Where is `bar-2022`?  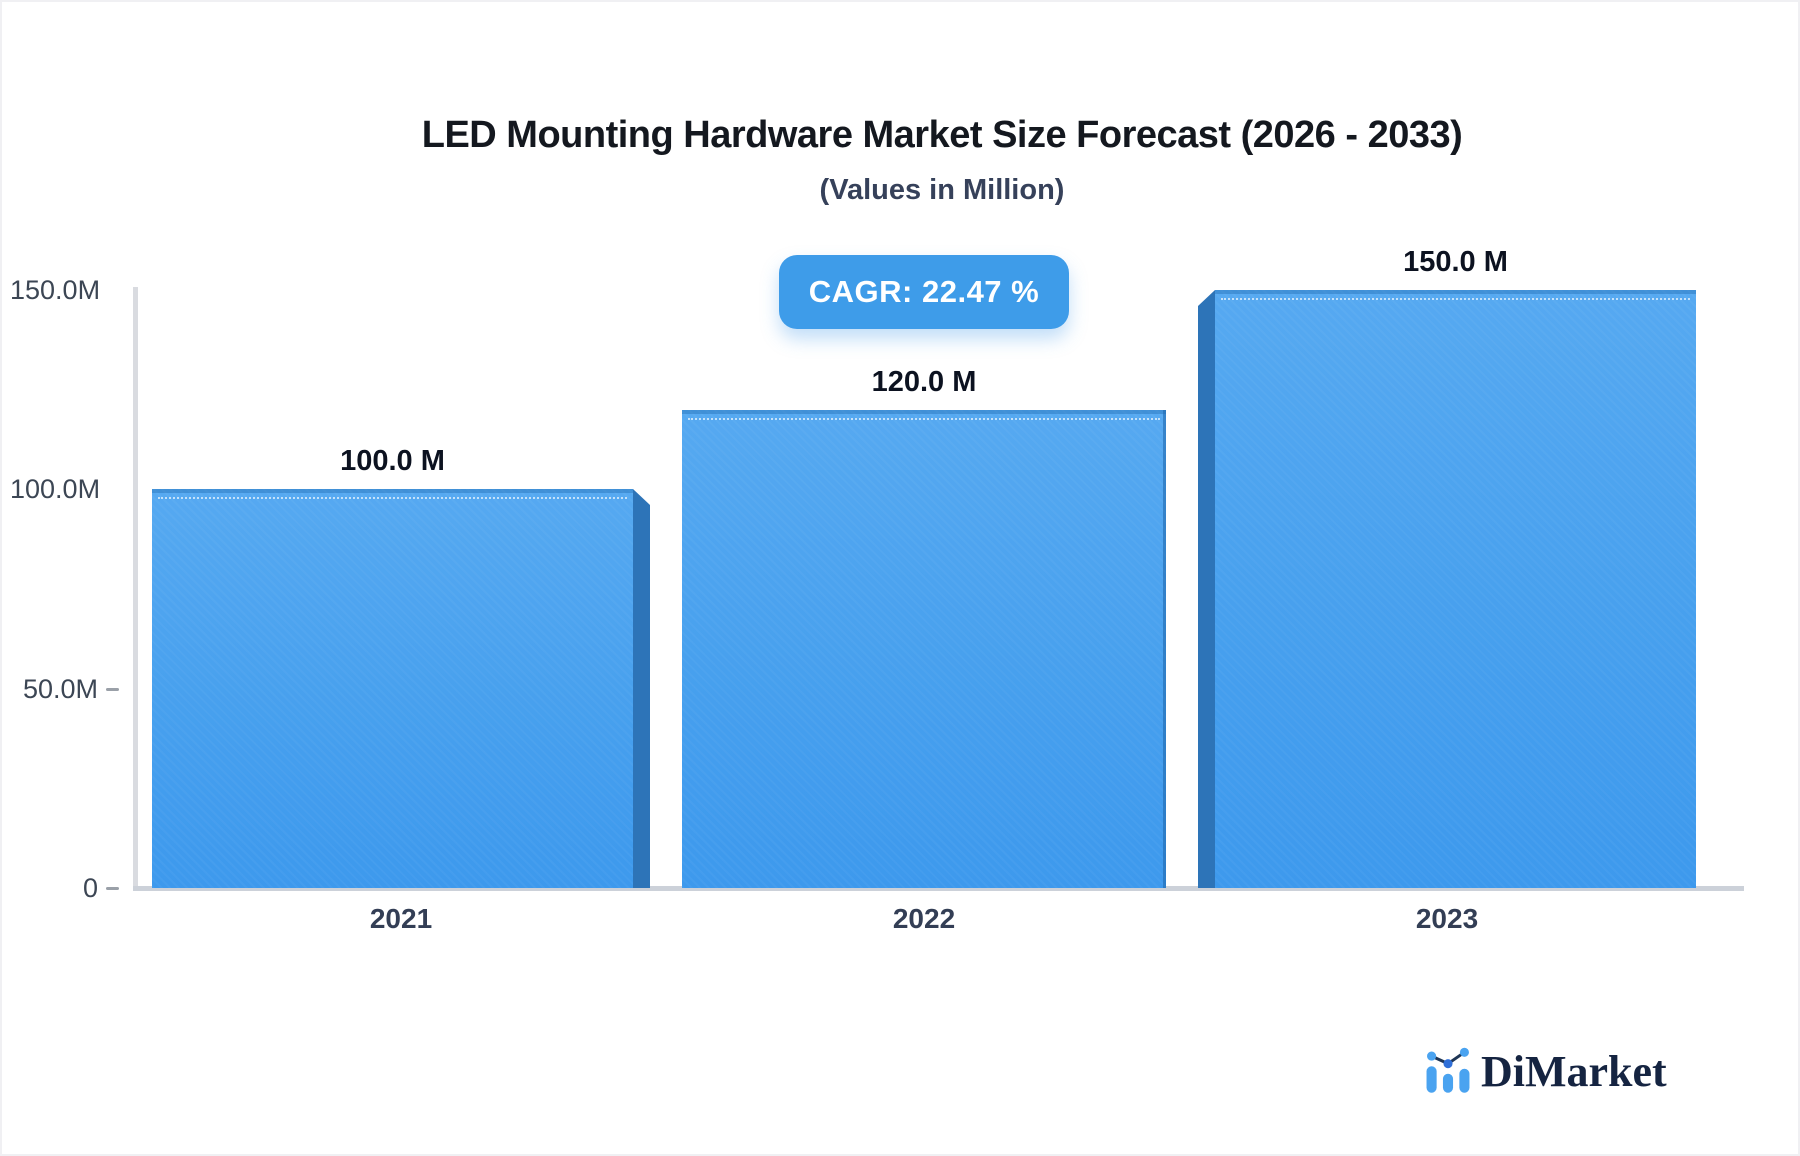
bar-2022 is located at coordinates (924, 649).